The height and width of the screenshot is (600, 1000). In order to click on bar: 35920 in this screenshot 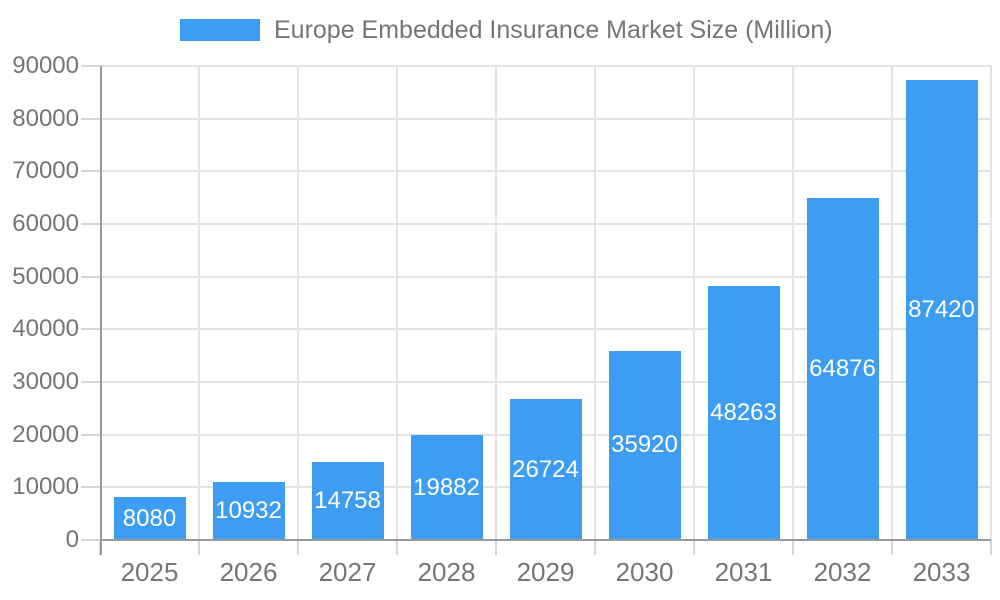, I will do `click(644, 445)`.